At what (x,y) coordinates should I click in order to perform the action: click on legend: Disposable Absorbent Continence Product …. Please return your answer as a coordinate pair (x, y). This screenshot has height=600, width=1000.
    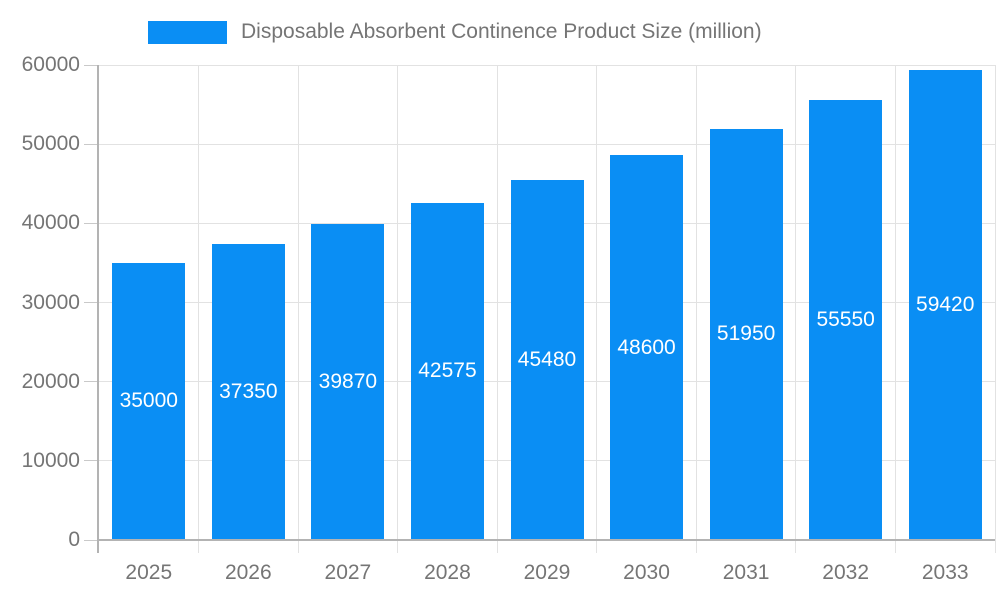
    Looking at the image, I should click on (455, 32).